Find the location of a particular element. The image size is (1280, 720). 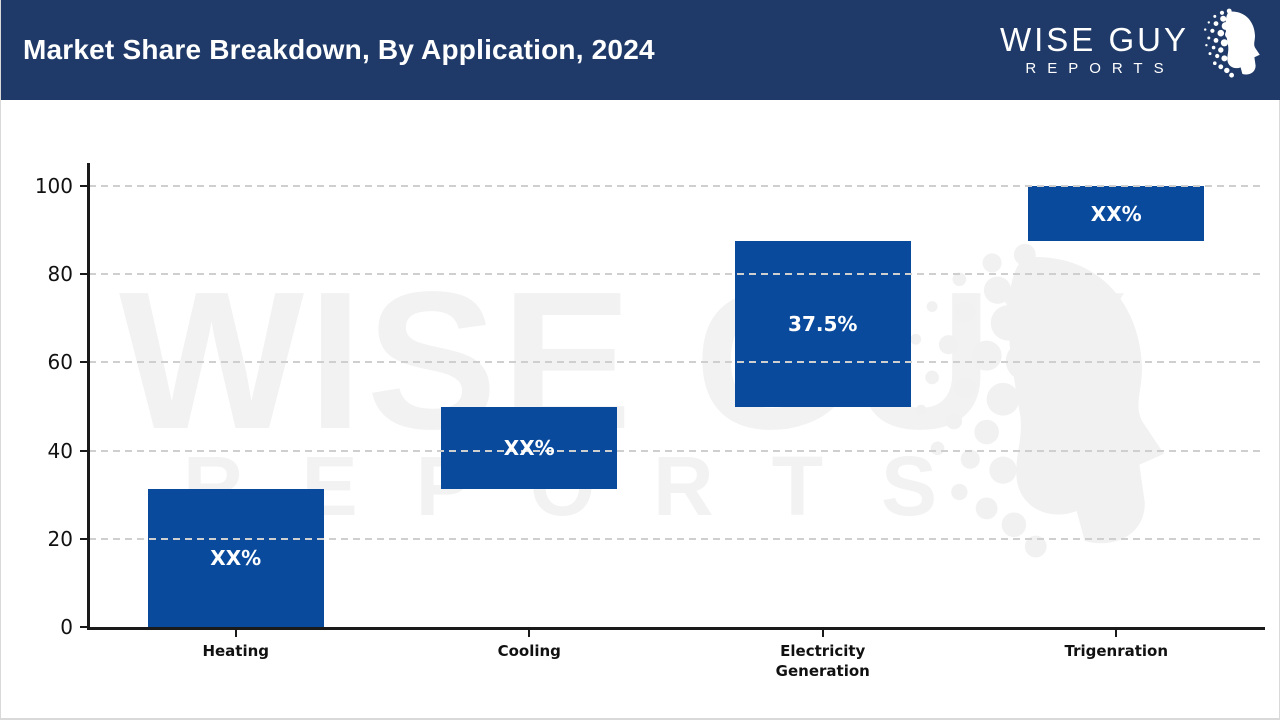

x-axis-line is located at coordinates (676, 628).